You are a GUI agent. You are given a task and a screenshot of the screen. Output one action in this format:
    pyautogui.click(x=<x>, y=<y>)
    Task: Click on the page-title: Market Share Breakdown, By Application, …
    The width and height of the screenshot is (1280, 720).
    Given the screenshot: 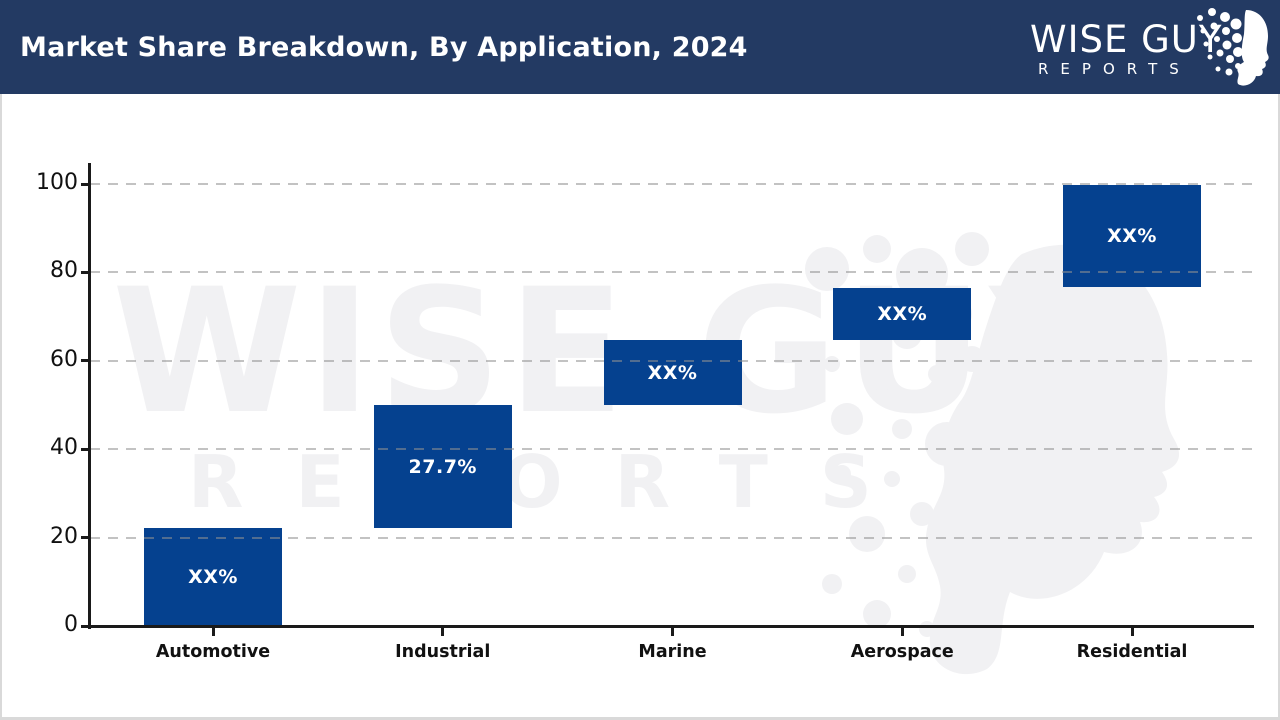 What is the action you would take?
    pyautogui.click(x=384, y=47)
    